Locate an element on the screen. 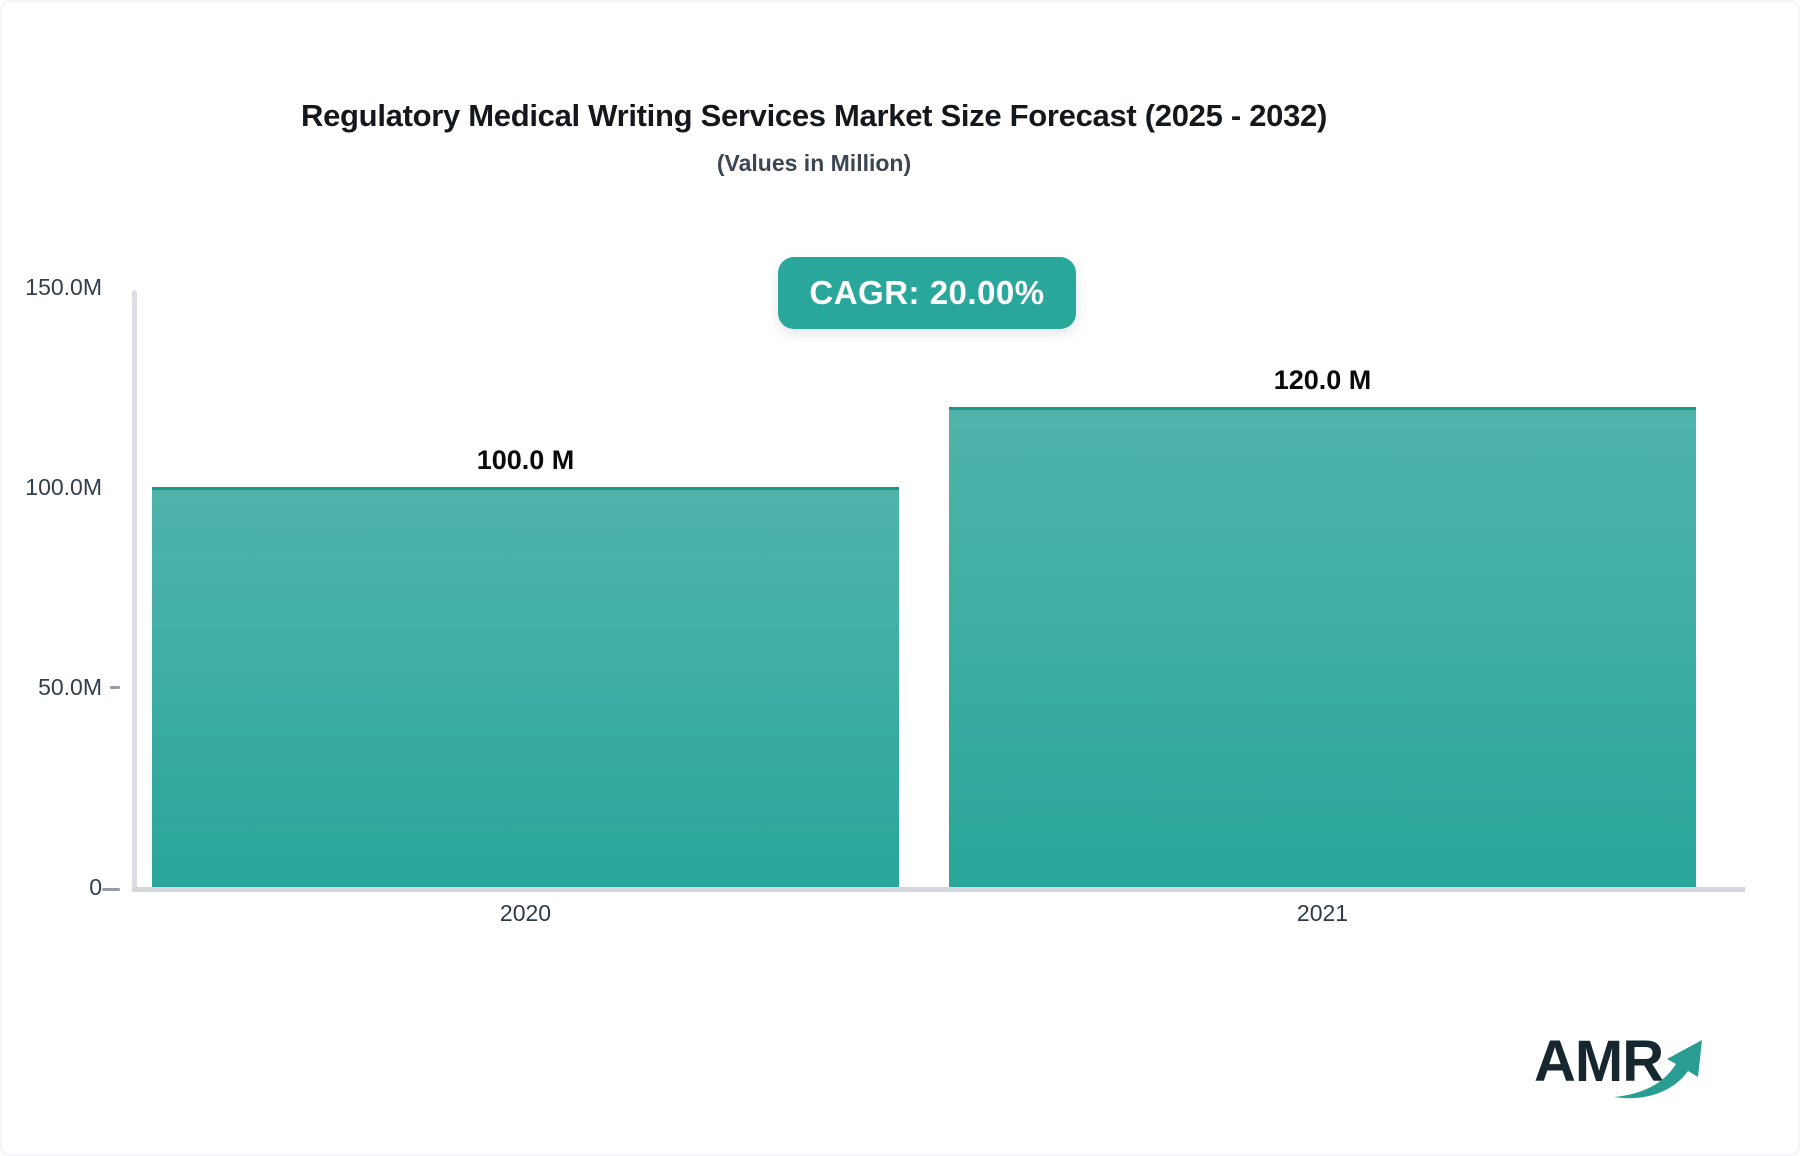  cagr-badge-label: CAGR: 20.00% is located at coordinates (927, 292).